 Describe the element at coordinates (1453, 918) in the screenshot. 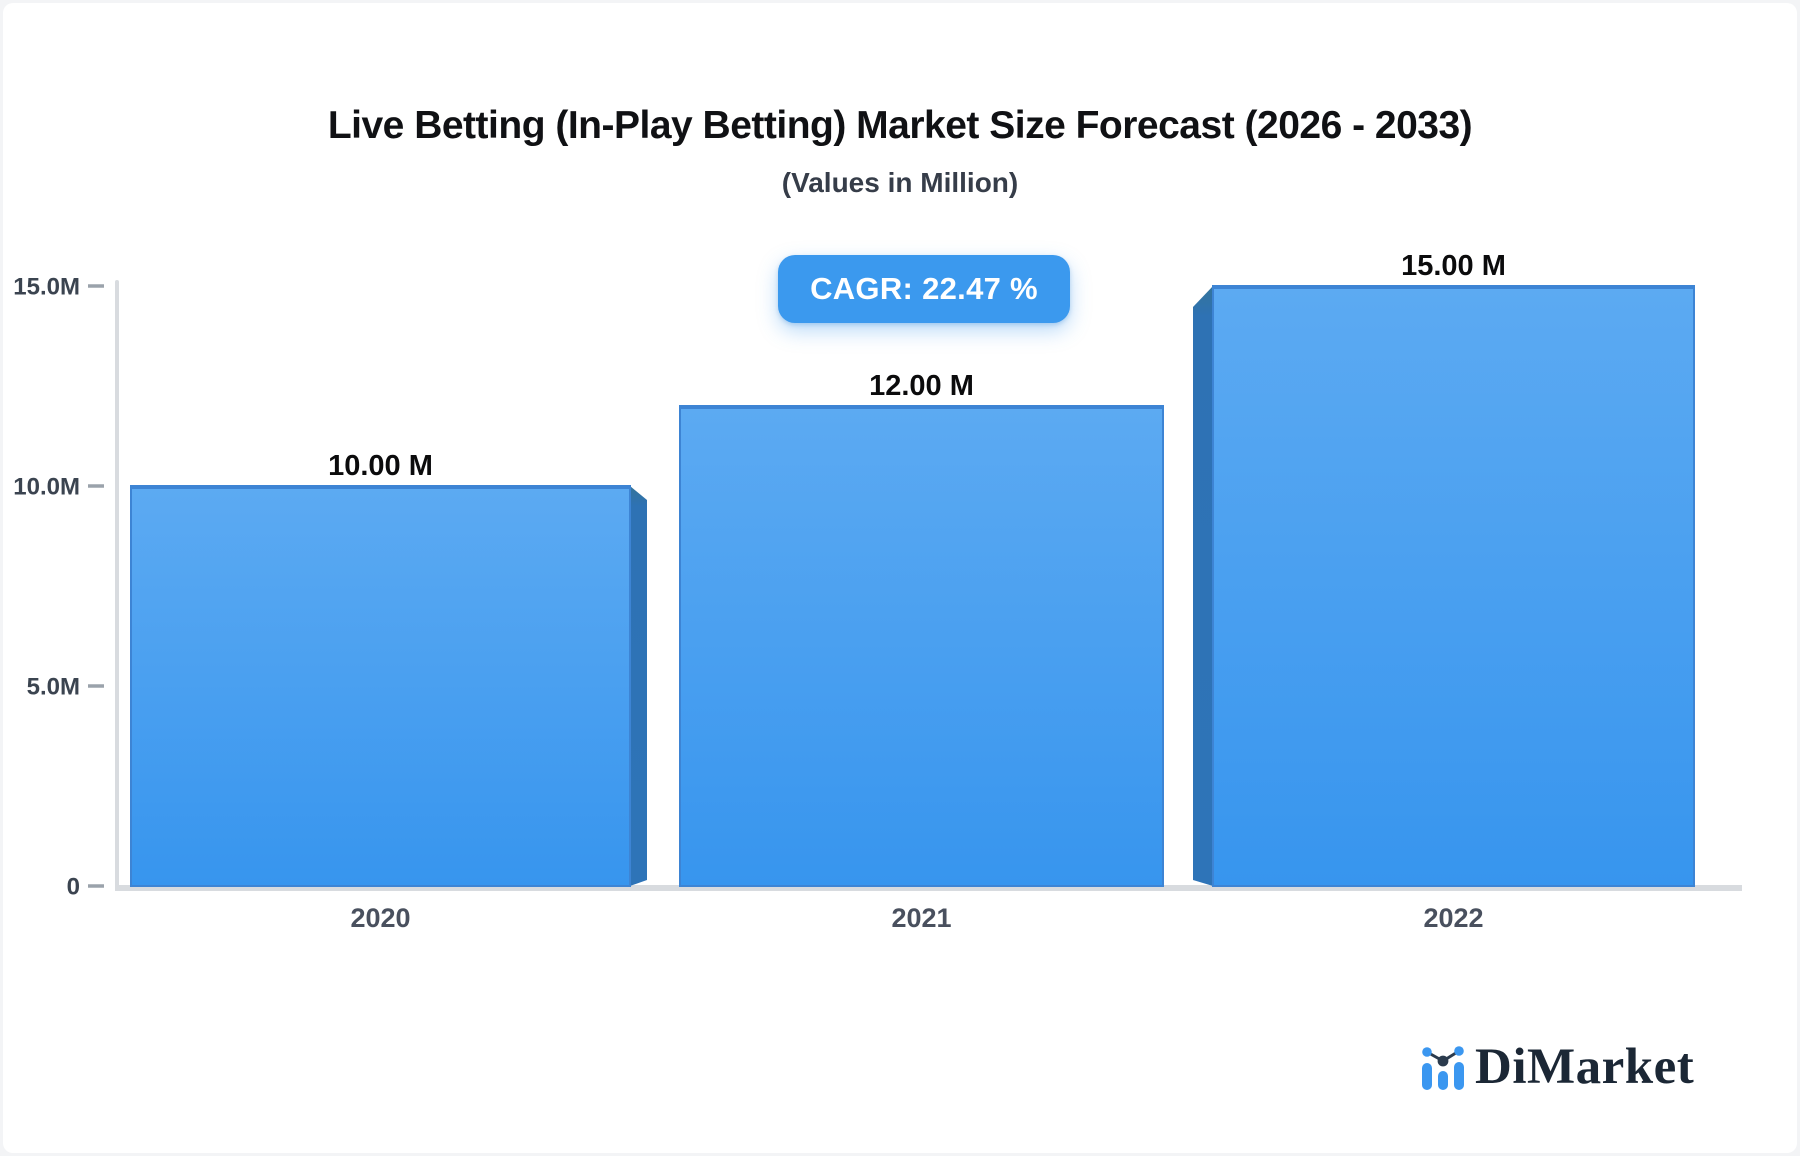

I see `x-axis-label: 2022` at that location.